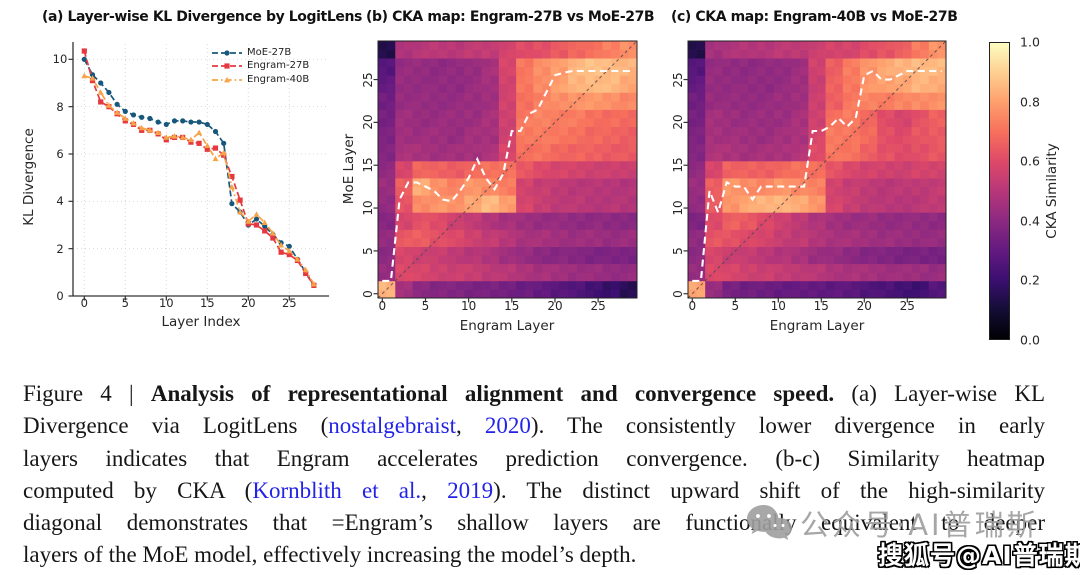 The image size is (1080, 575). What do you see at coordinates (979, 555) in the screenshot?
I see `sohu-watermark-text: 搜狐号@AI普瑞斯` at bounding box center [979, 555].